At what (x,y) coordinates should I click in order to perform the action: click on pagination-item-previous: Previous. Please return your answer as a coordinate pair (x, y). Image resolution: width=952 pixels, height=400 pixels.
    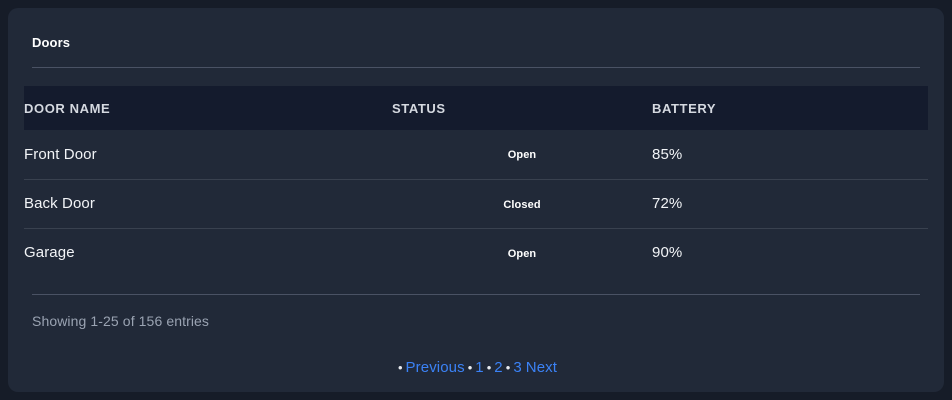
    Looking at the image, I should click on (430, 367).